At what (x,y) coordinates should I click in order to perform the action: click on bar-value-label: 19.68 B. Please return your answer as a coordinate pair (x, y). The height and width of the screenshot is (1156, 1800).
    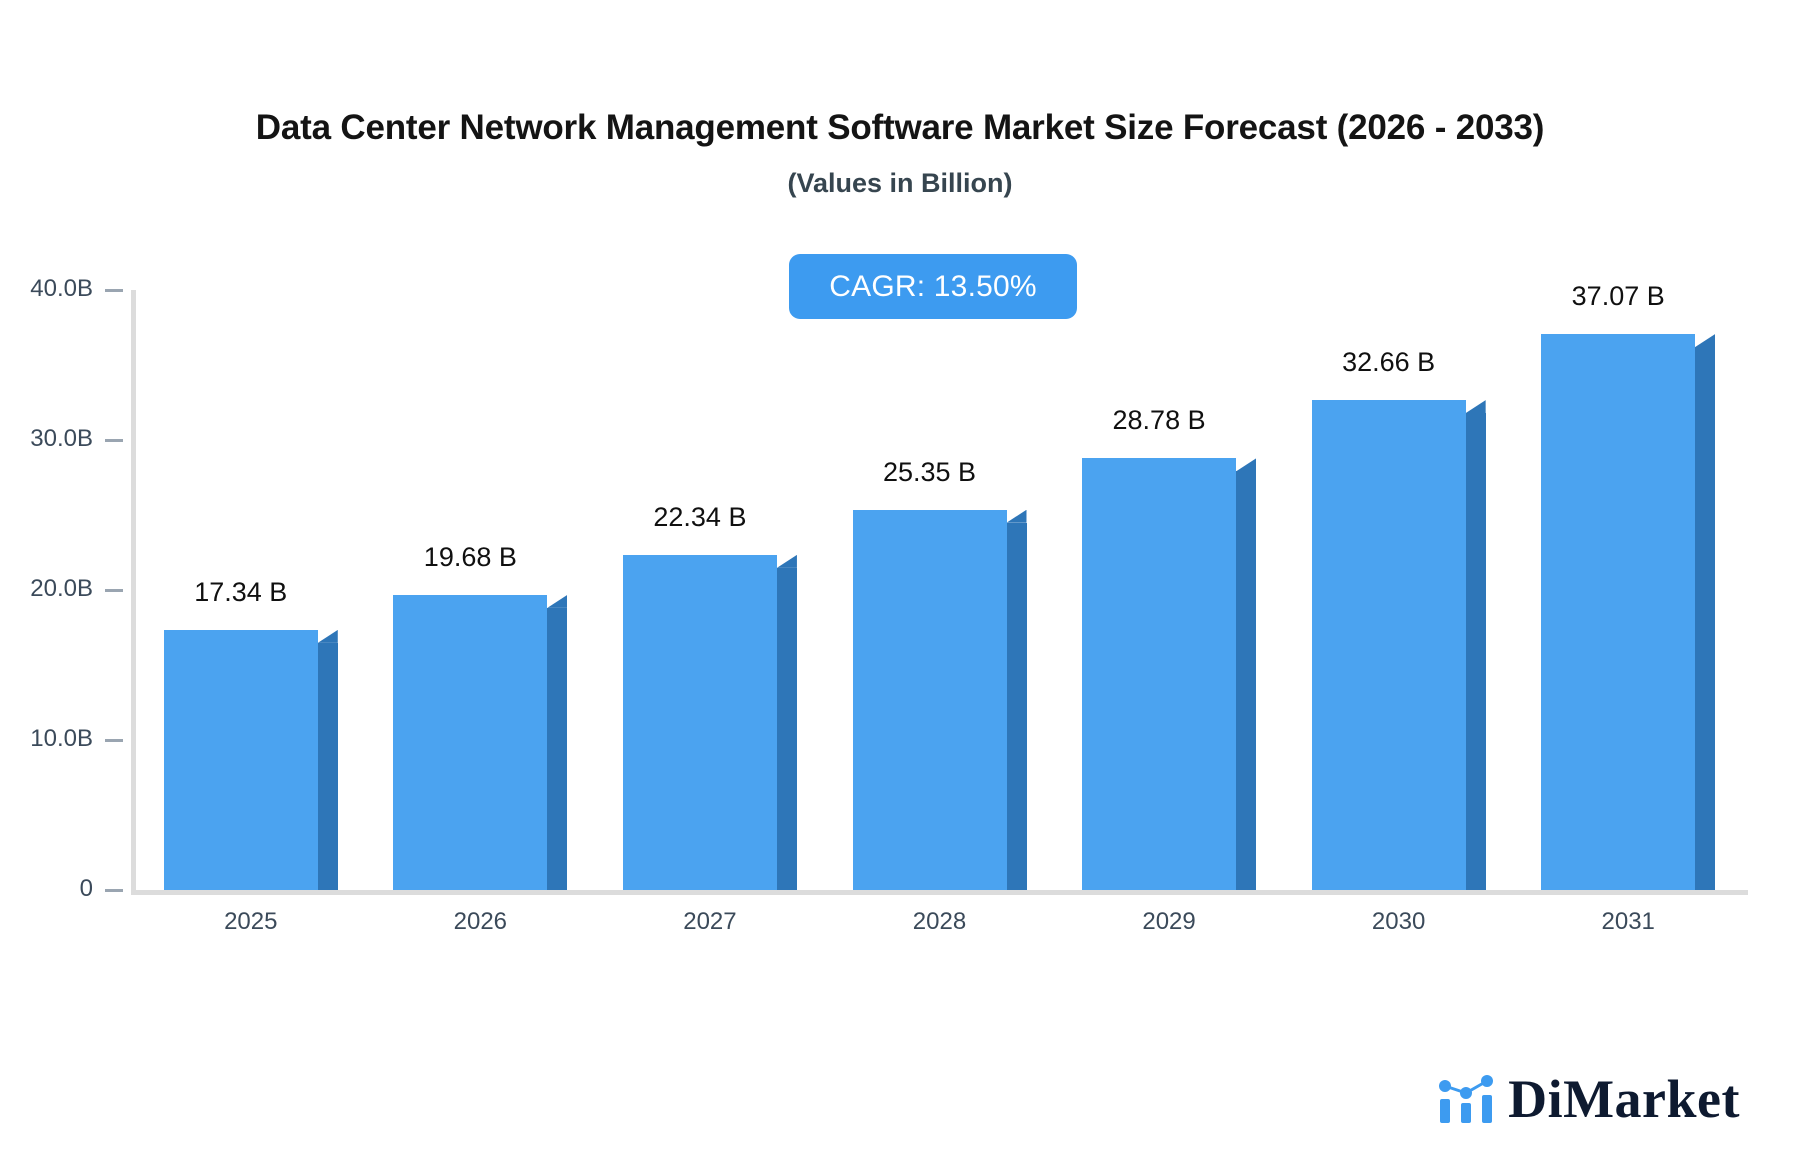
    Looking at the image, I should click on (470, 556).